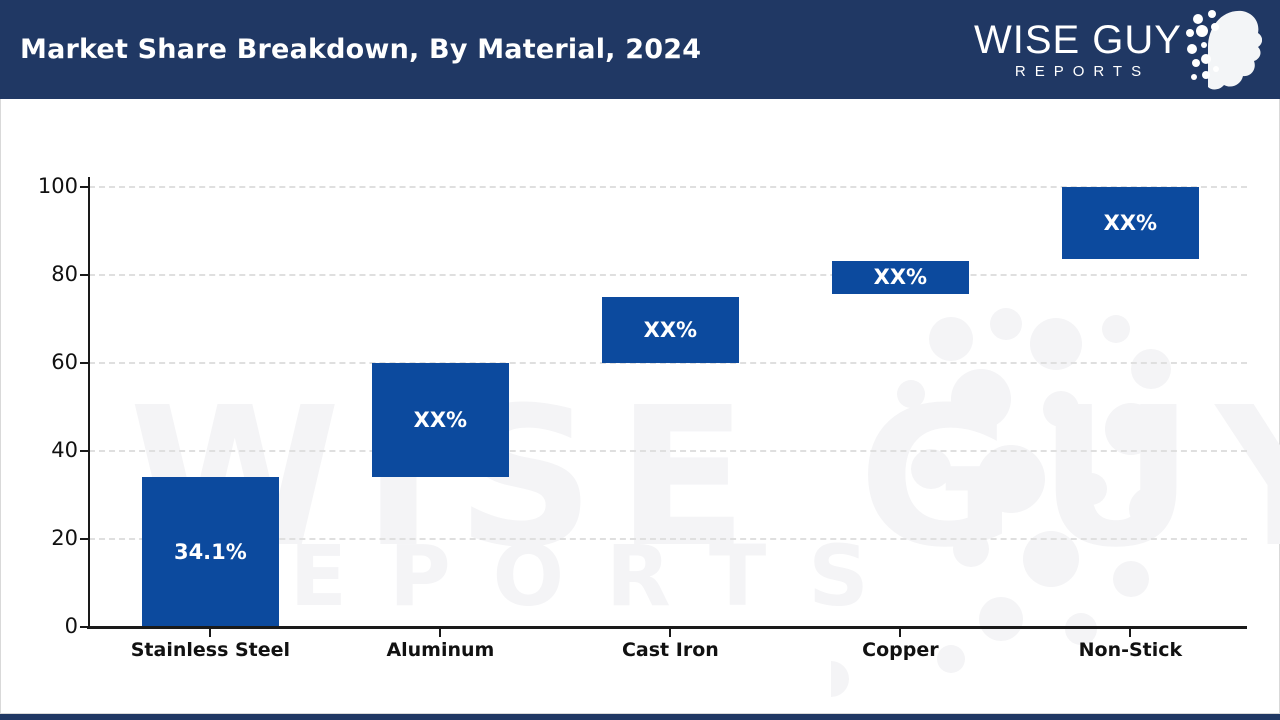 The height and width of the screenshot is (720, 1280). I want to click on bar-value-label: 34.1%, so click(210, 551).